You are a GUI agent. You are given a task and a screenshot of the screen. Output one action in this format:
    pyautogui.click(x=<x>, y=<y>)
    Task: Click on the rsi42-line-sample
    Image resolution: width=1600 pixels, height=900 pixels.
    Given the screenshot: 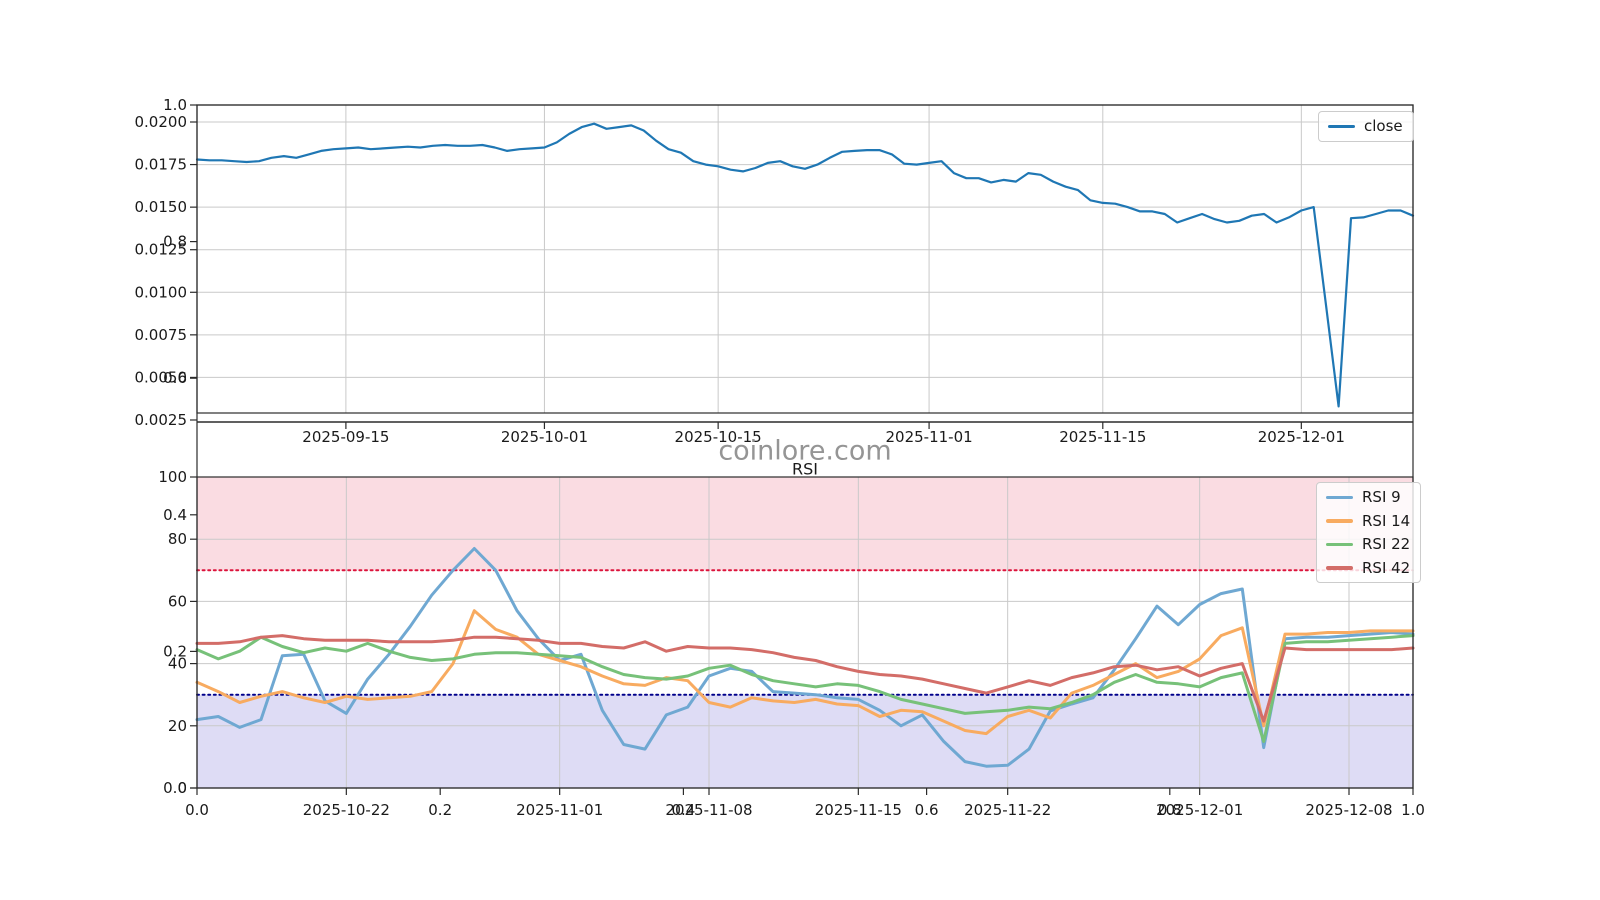 What is the action you would take?
    pyautogui.click(x=1339, y=568)
    